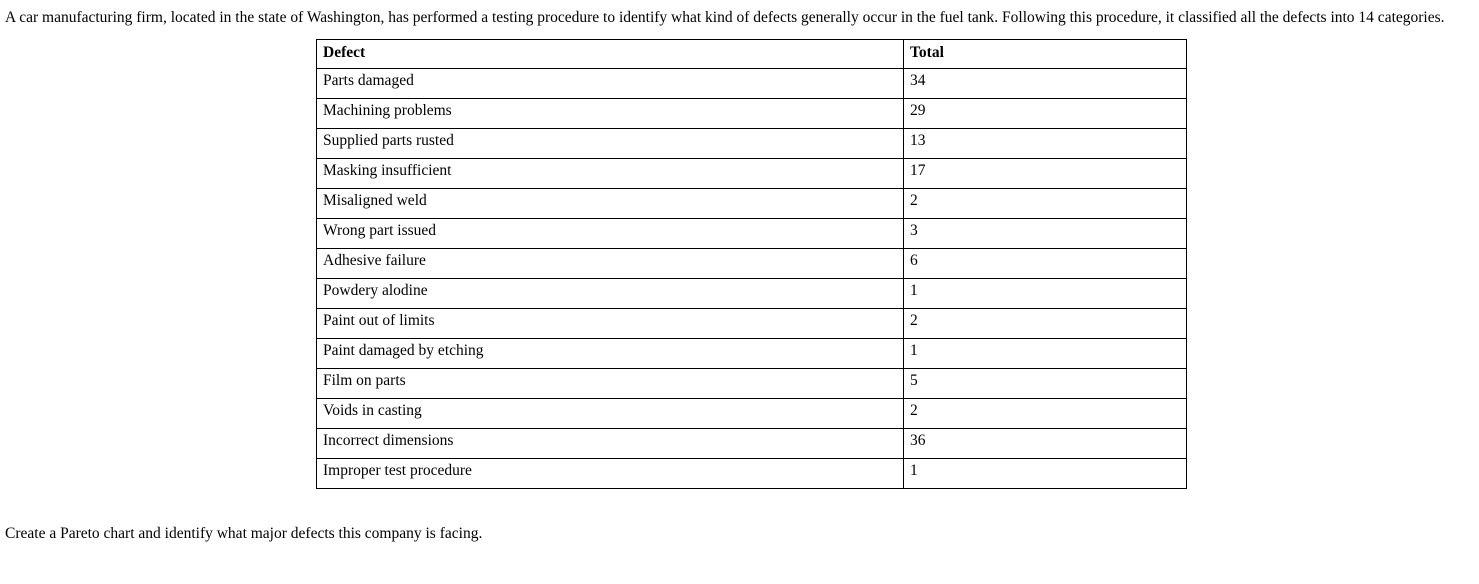  What do you see at coordinates (610, 143) in the screenshot?
I see `defect-cell: Supplied parts rusted` at bounding box center [610, 143].